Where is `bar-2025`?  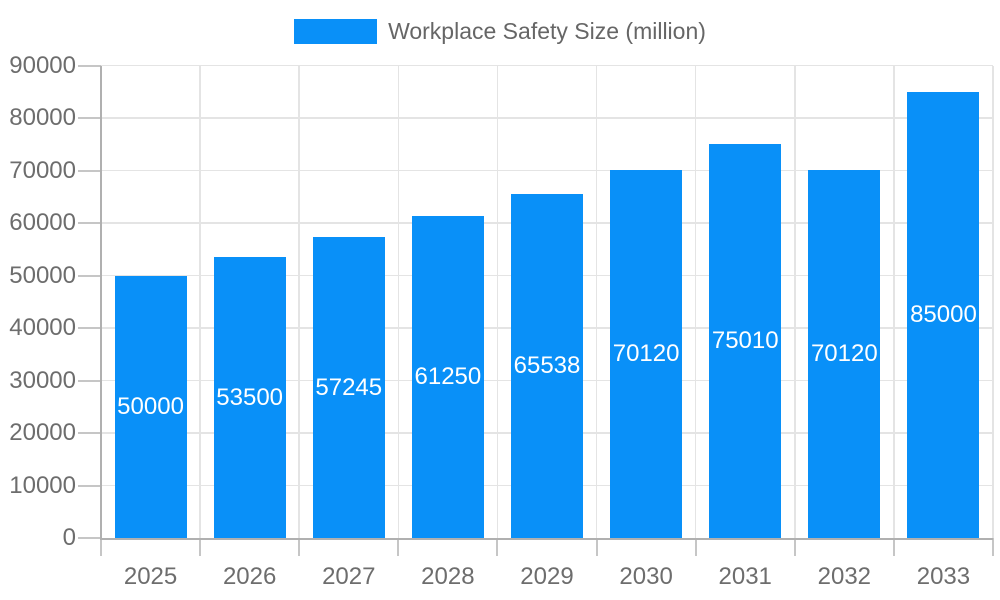
bar-2025 is located at coordinates (150, 406).